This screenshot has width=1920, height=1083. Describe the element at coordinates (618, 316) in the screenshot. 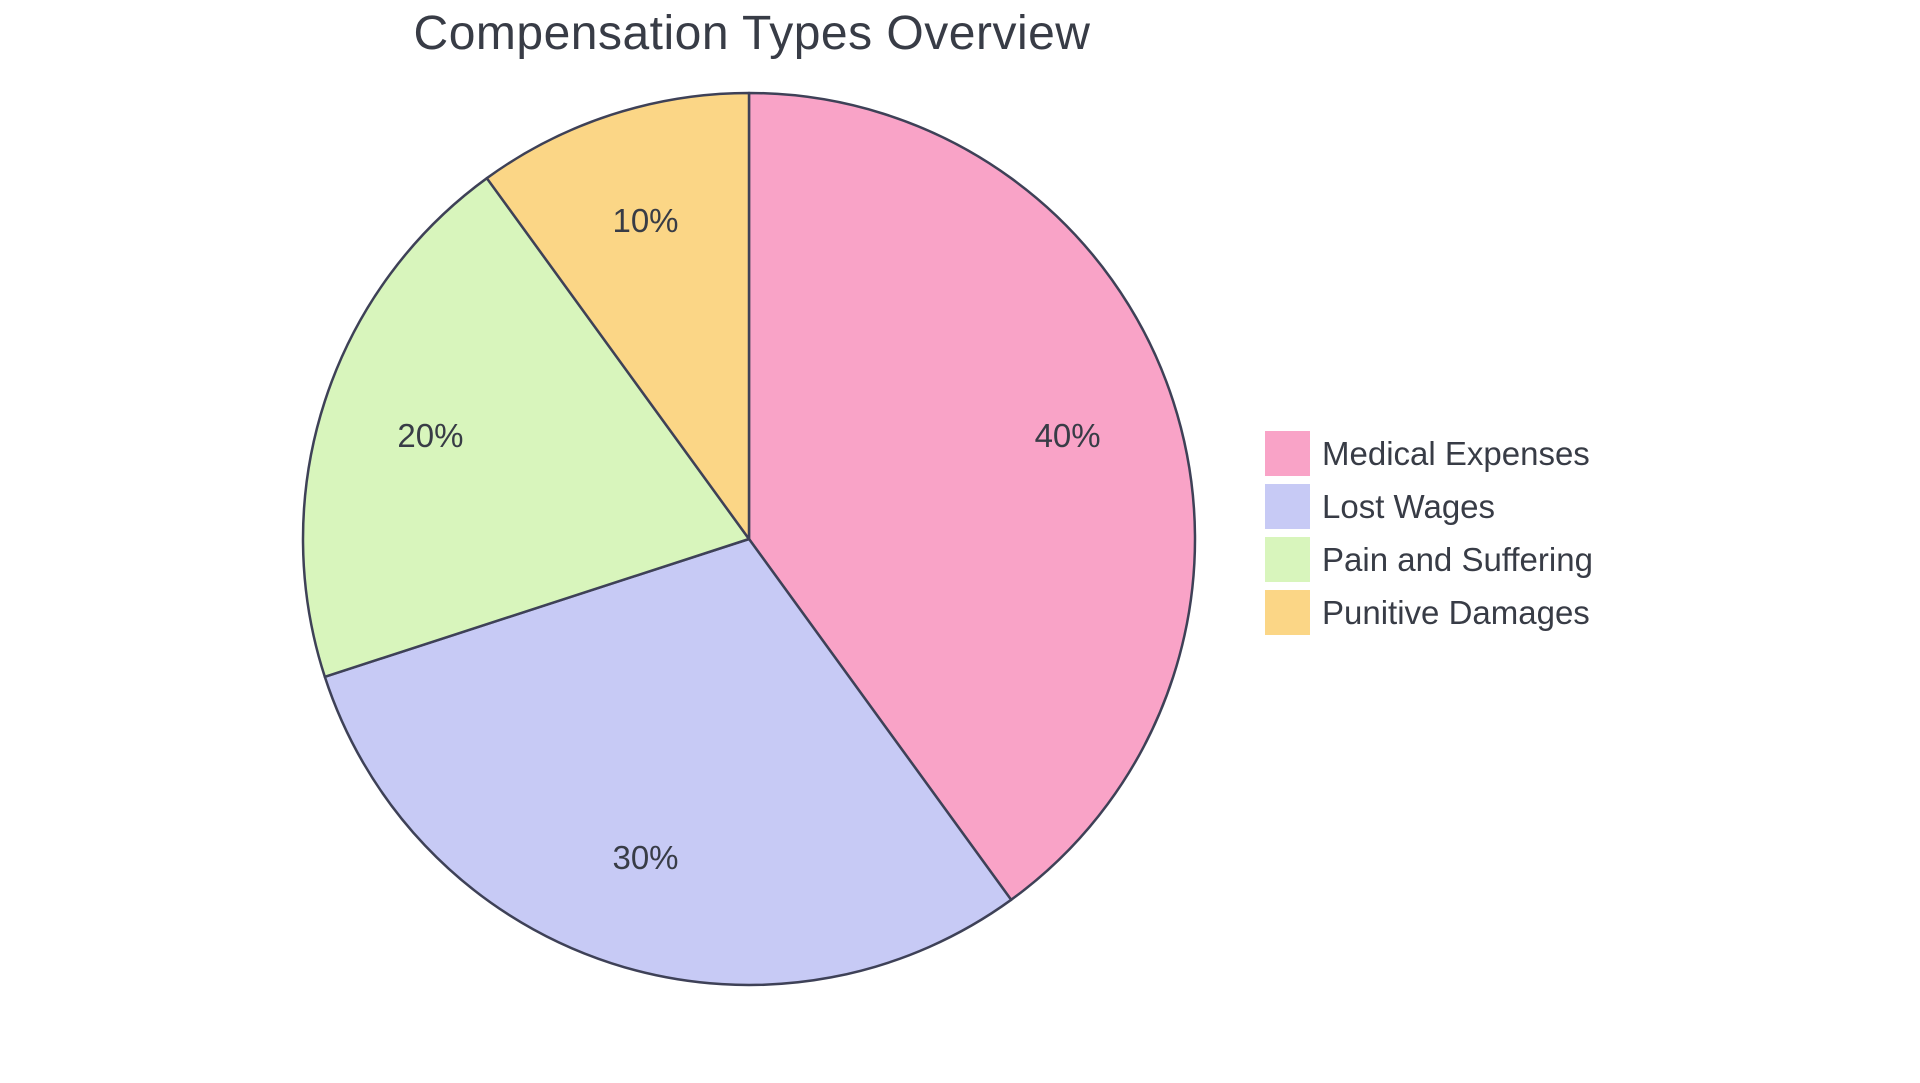

I see `pie-slice-punitive-damages` at that location.